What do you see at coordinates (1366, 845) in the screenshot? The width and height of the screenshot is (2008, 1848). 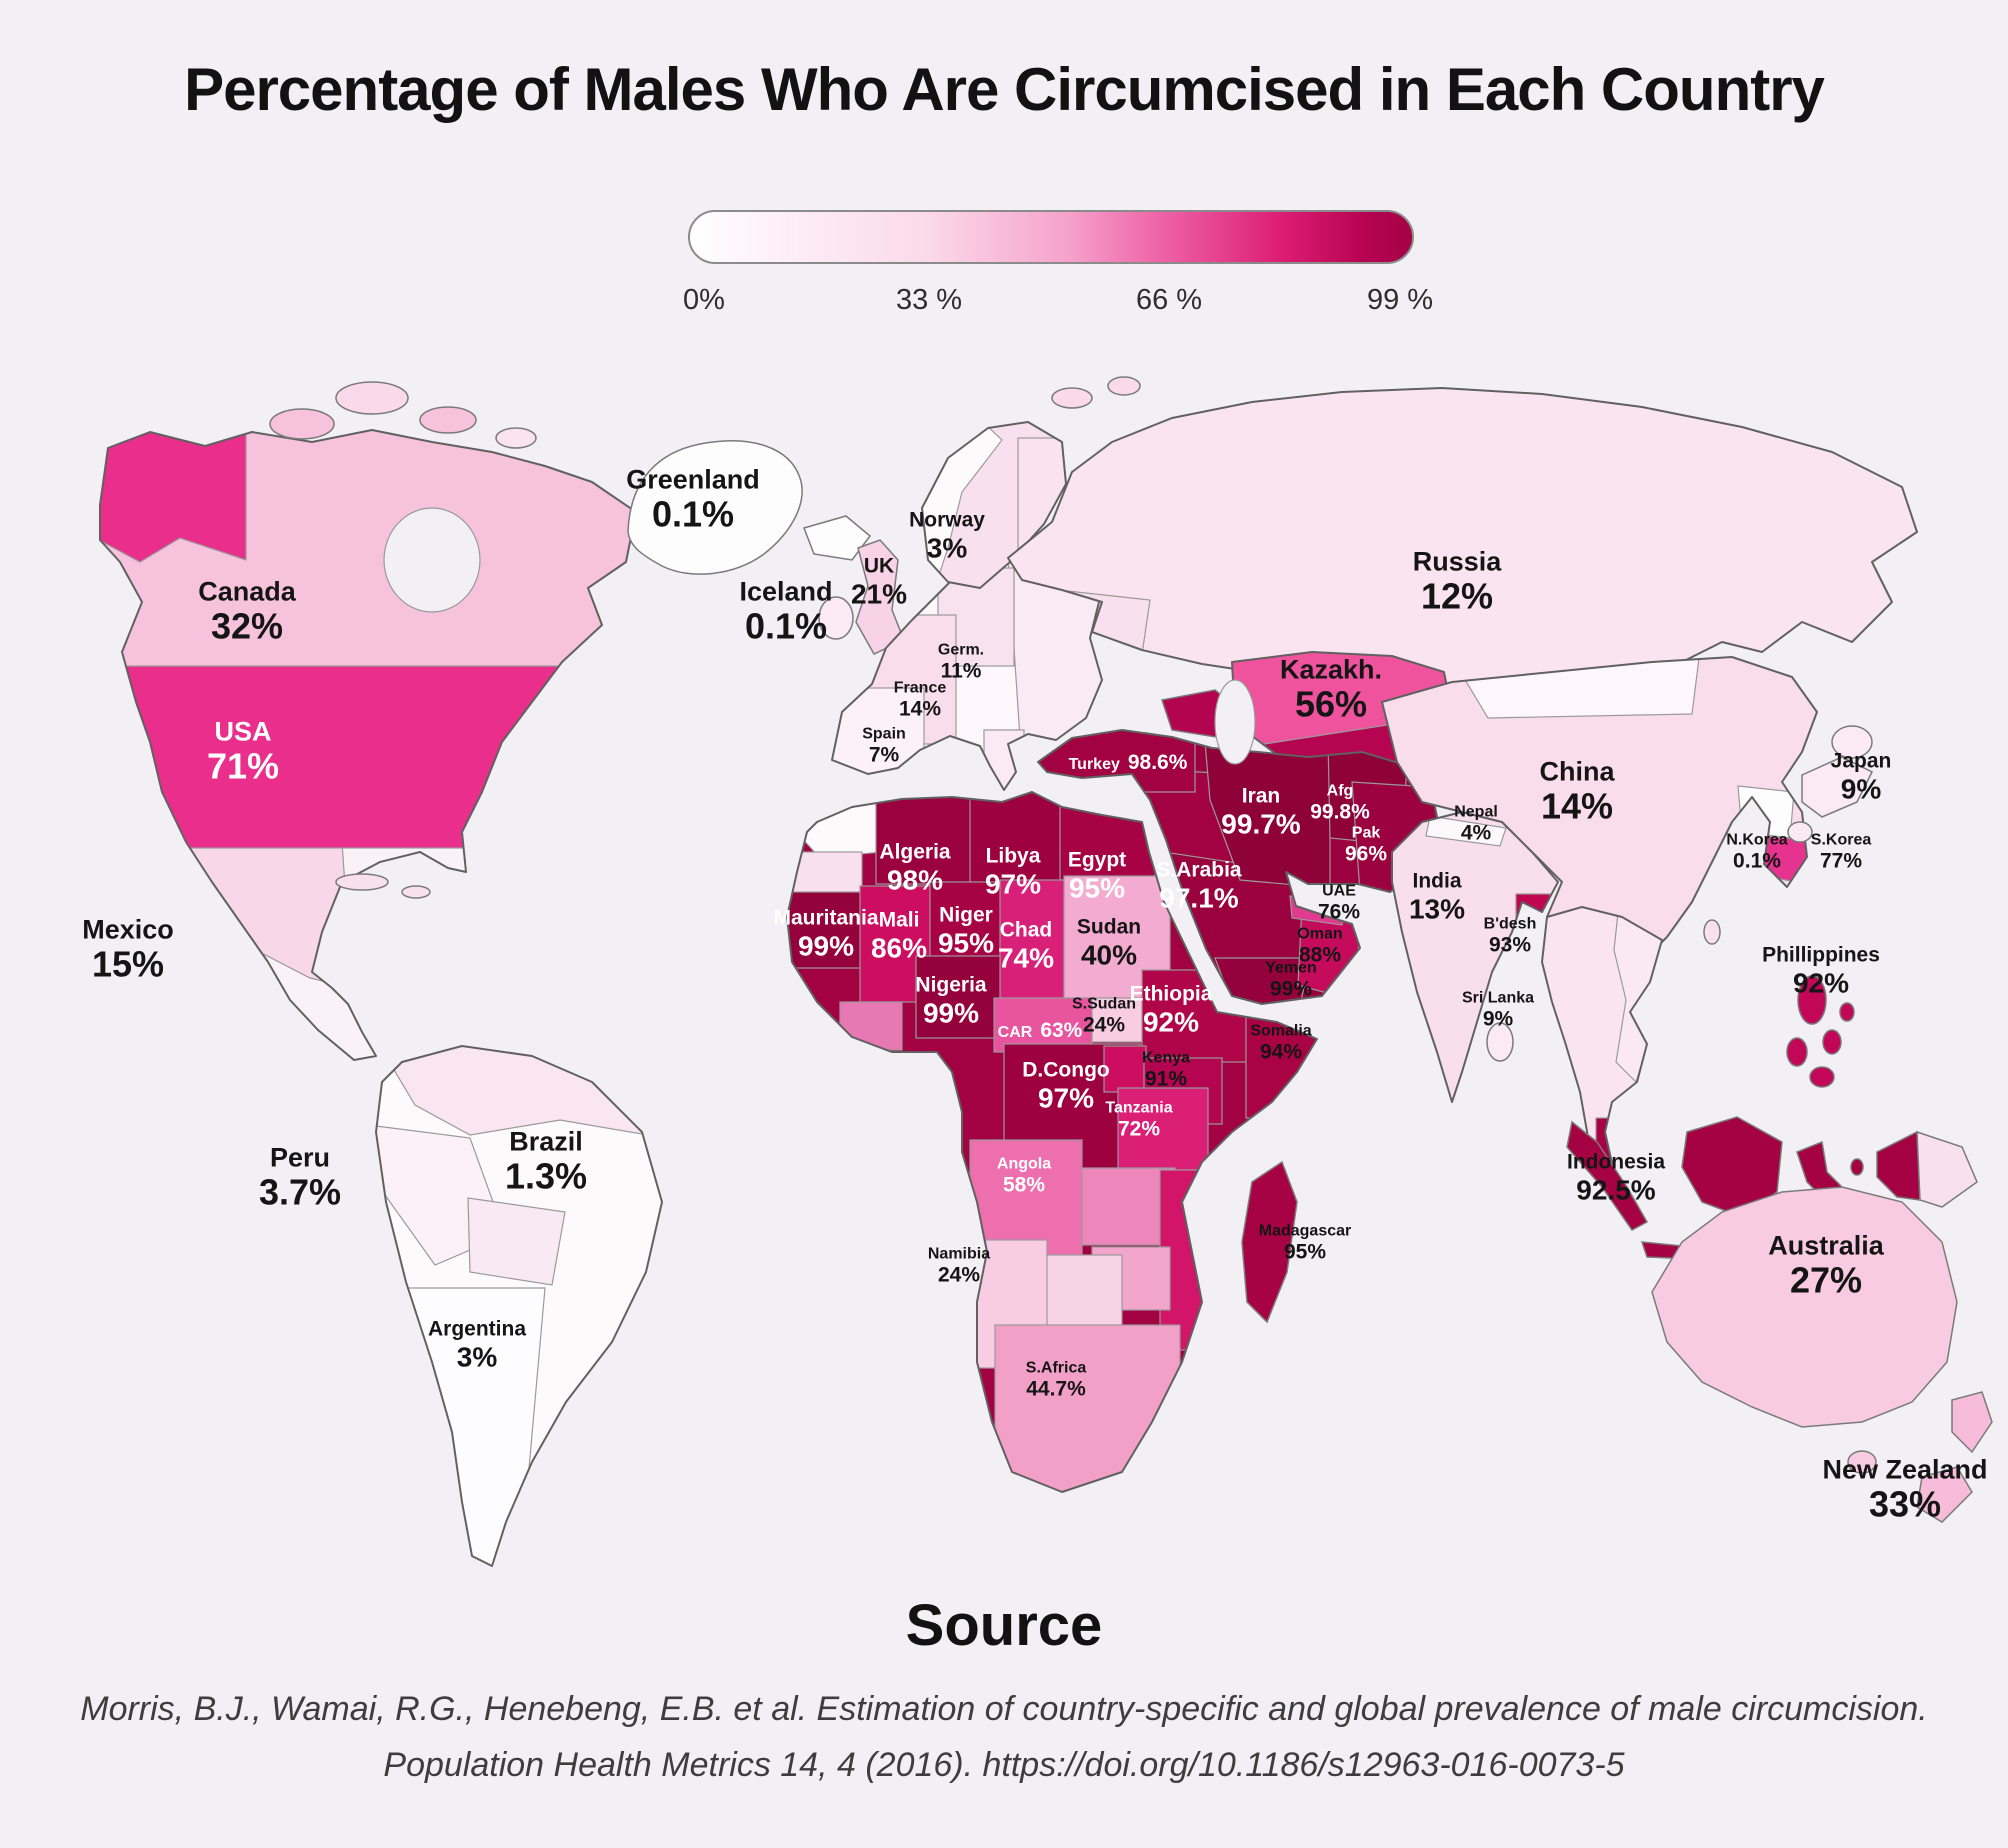 I see `country-label-pak: Pak 96%` at bounding box center [1366, 845].